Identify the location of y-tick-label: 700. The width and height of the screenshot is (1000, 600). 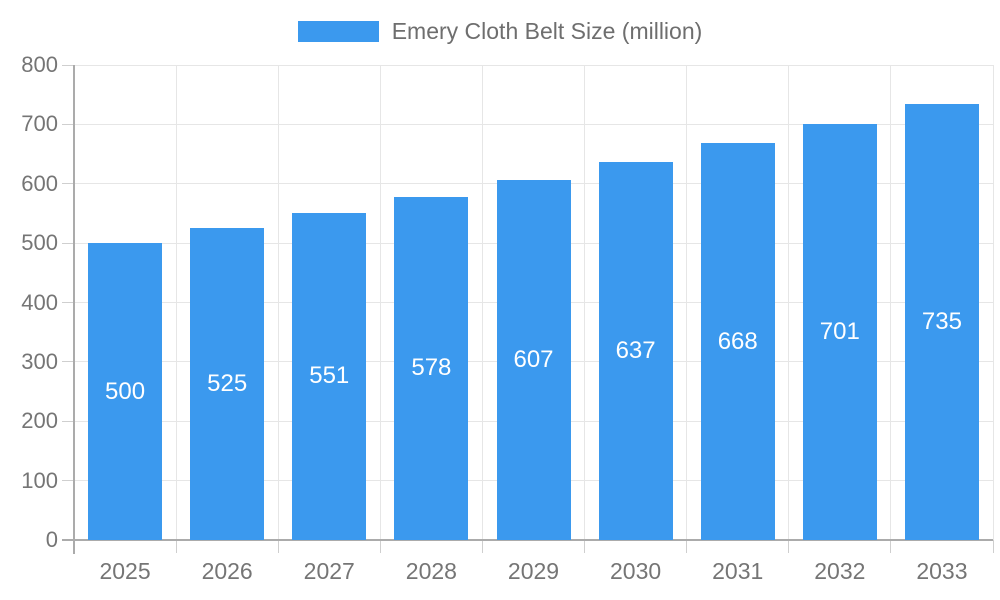
(39, 124).